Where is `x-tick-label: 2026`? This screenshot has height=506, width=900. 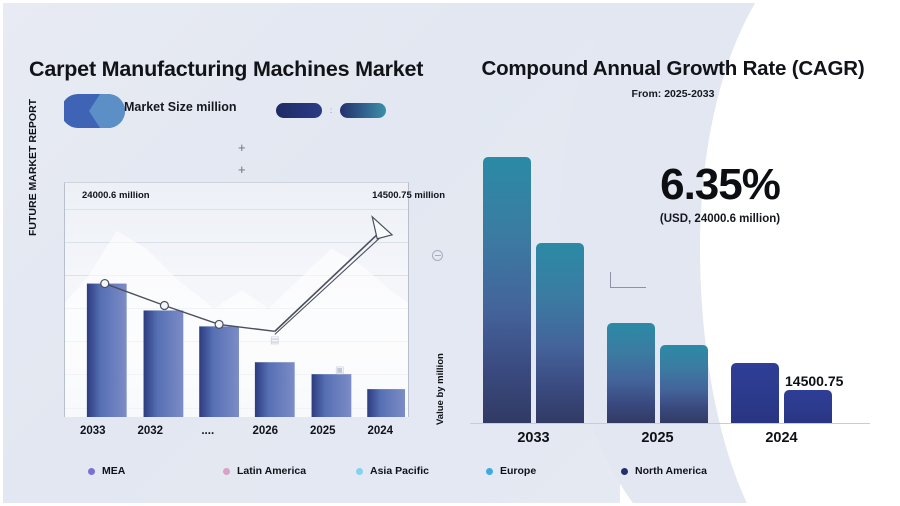 x-tick-label: 2026 is located at coordinates (265, 431).